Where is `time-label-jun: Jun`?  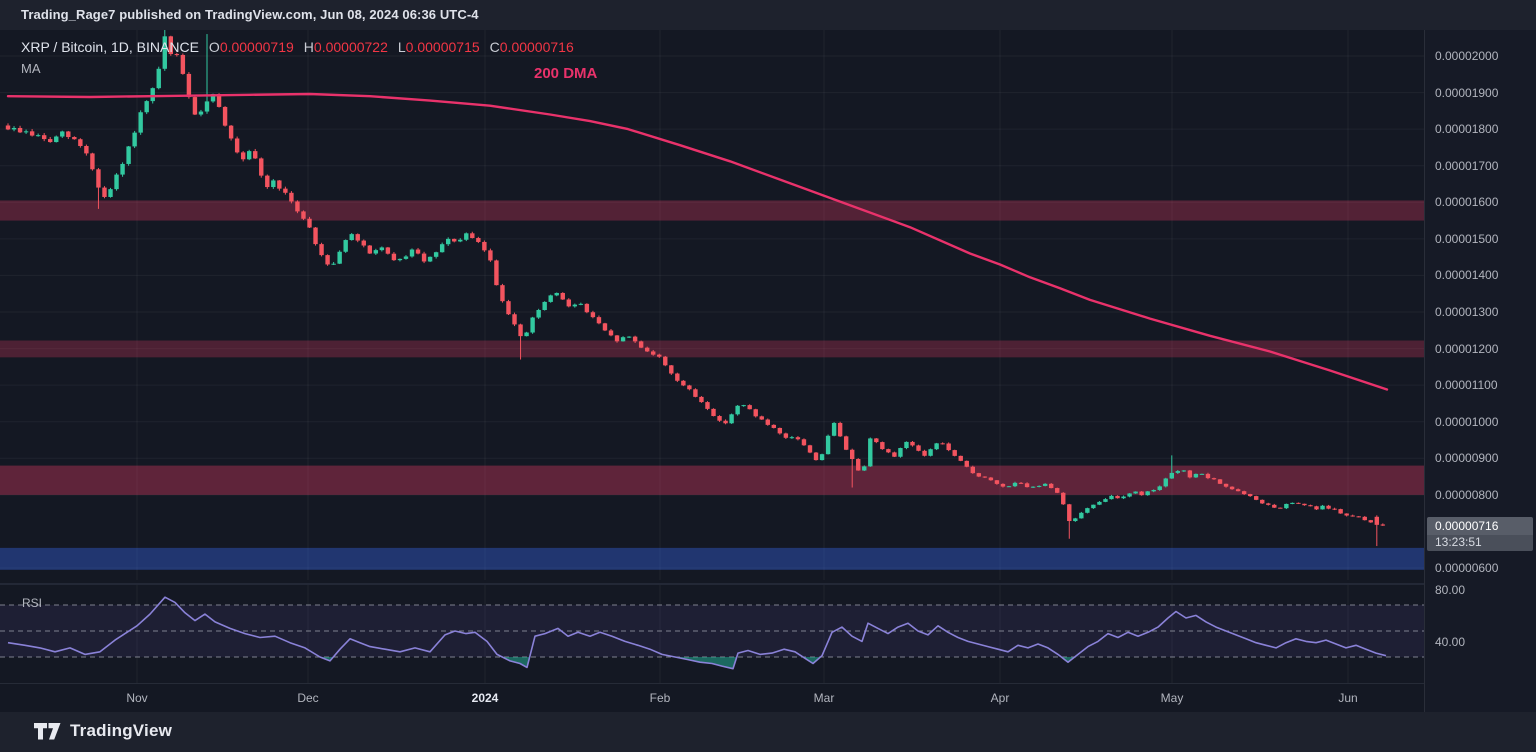
time-label-jun: Jun is located at coordinates (1348, 698).